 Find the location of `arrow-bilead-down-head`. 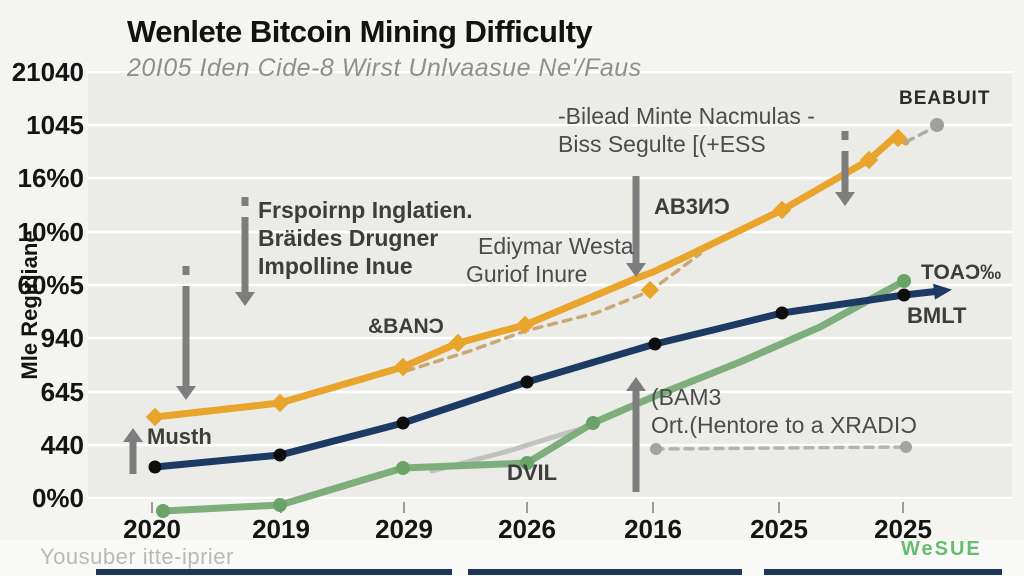

arrow-bilead-down-head is located at coordinates (845, 199).